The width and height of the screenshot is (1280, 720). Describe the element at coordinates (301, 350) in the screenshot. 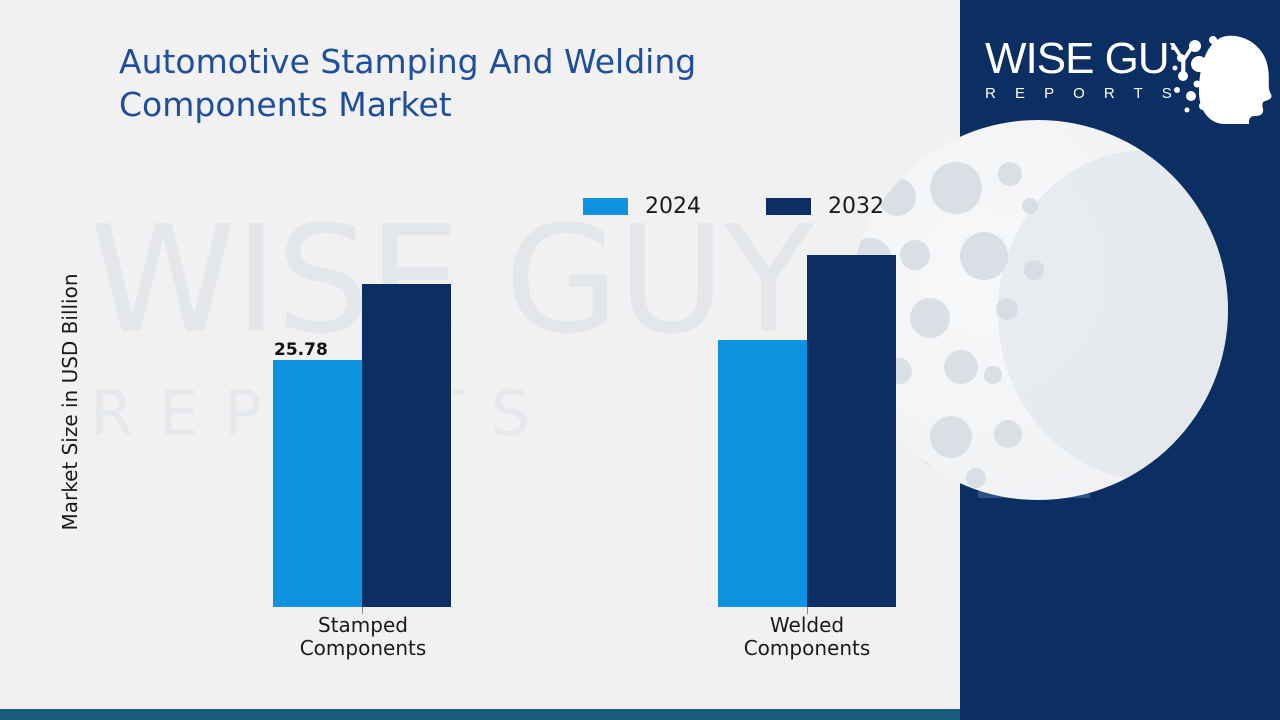

I see `bar-value-label-2024-stamped: 25.78` at that location.